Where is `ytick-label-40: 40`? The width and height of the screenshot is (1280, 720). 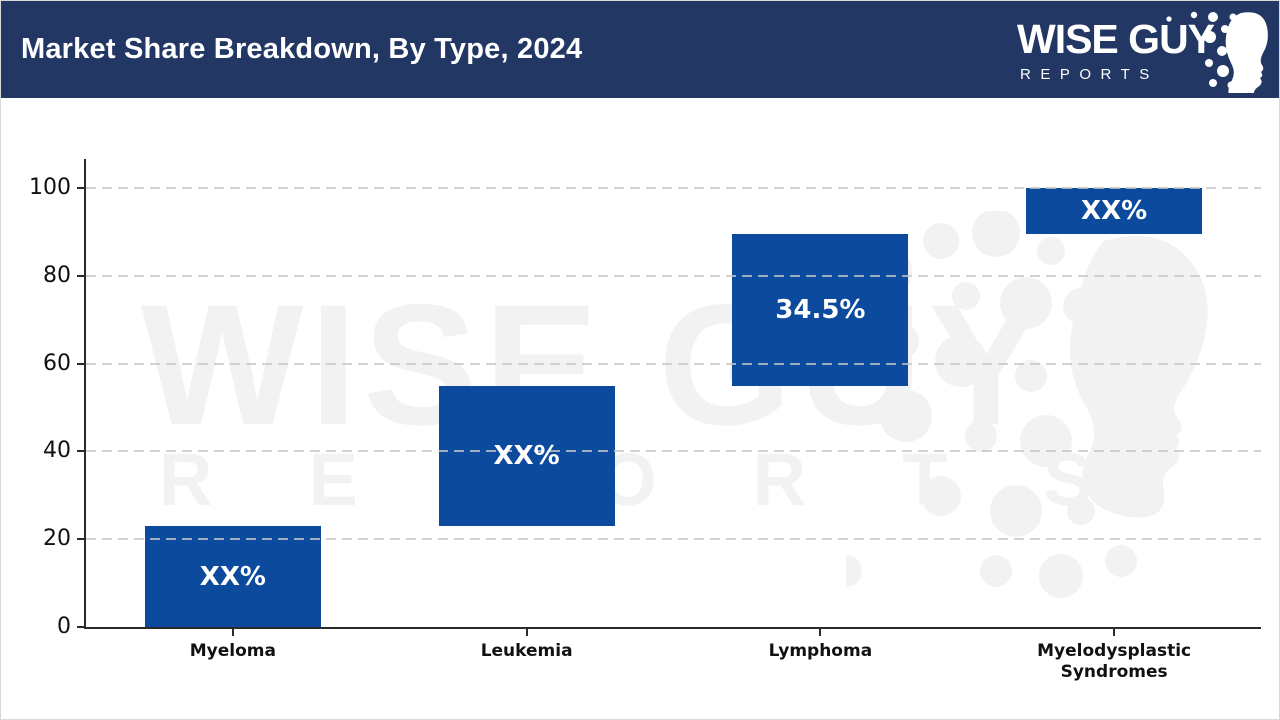
ytick-label-40: 40 is located at coordinates (57, 451).